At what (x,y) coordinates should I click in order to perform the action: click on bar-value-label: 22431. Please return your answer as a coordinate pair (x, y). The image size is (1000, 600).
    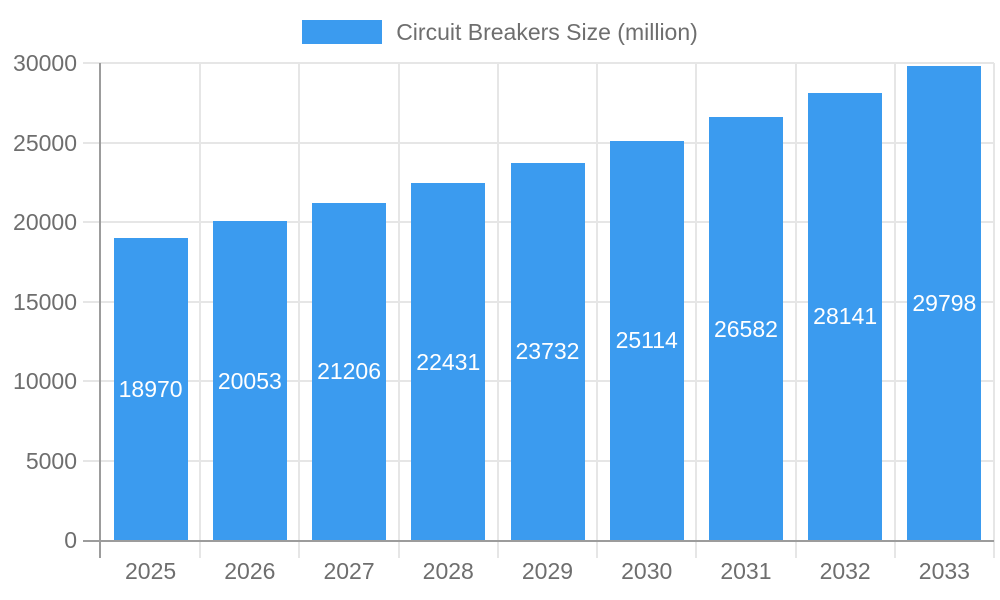
    Looking at the image, I should click on (448, 361).